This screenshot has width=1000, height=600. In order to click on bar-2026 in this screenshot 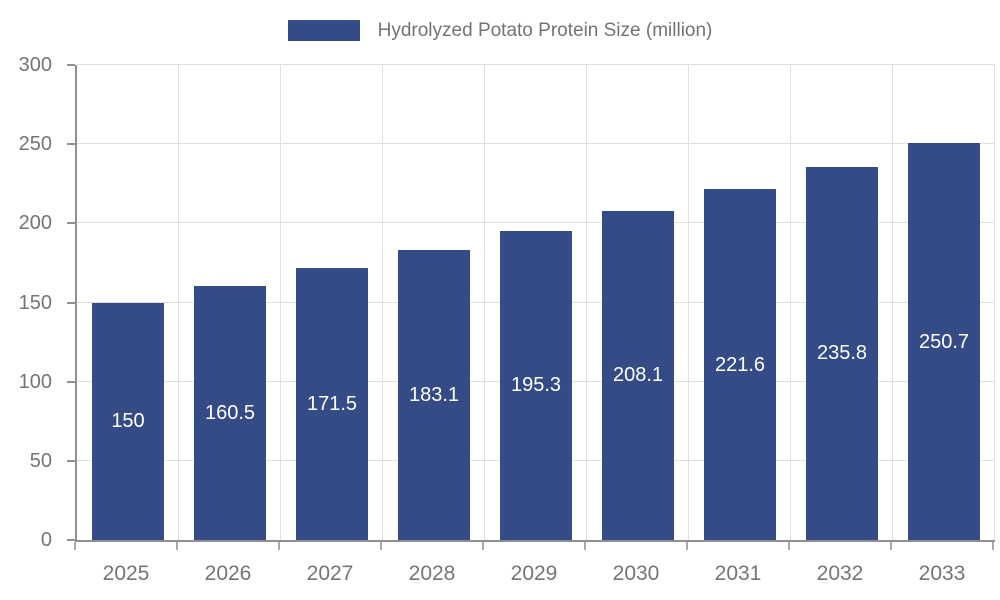, I will do `click(230, 412)`.